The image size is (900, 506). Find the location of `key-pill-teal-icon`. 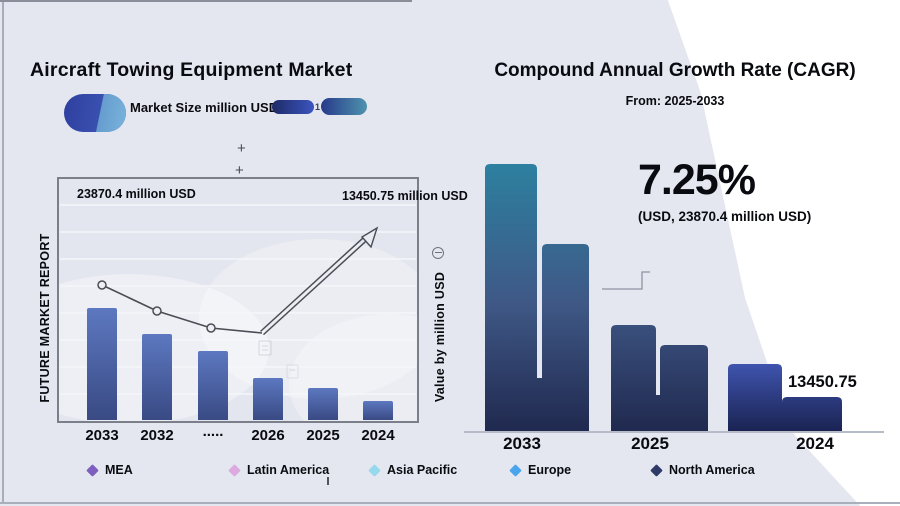

key-pill-teal-icon is located at coordinates (344, 106).